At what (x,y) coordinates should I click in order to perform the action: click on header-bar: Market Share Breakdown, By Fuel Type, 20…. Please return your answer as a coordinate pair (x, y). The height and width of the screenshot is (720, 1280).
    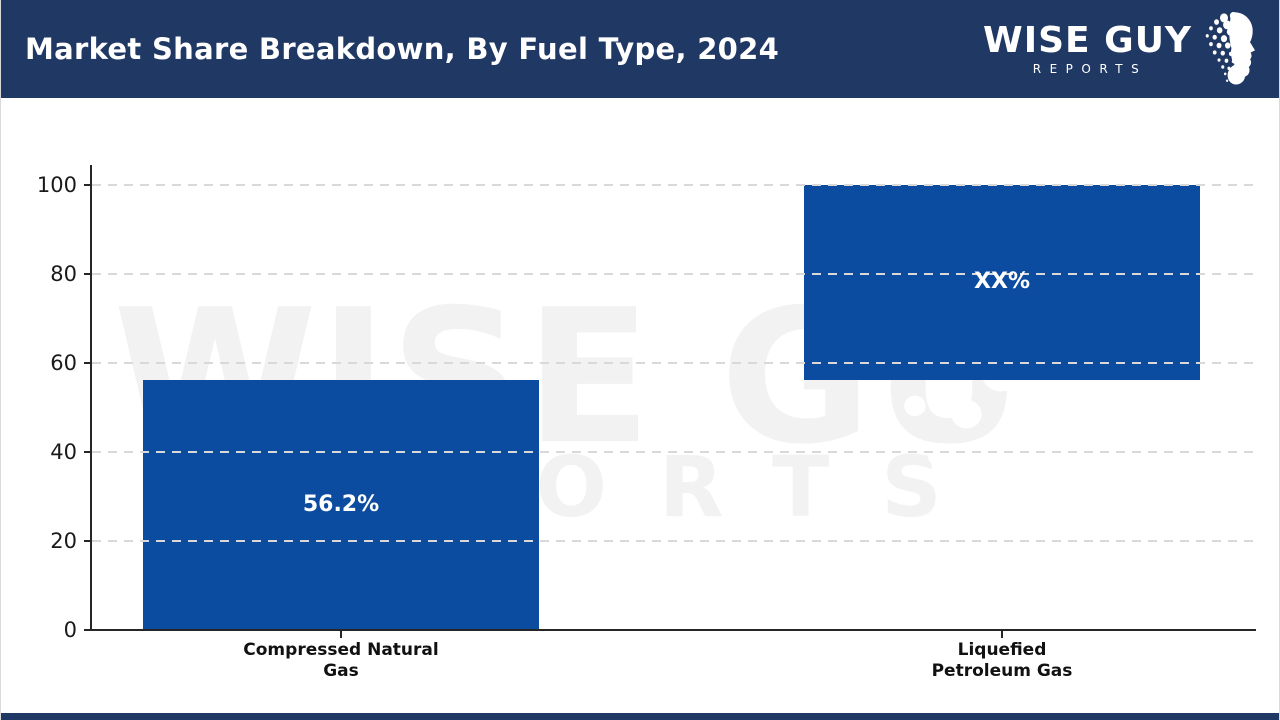
    Looking at the image, I should click on (640, 49).